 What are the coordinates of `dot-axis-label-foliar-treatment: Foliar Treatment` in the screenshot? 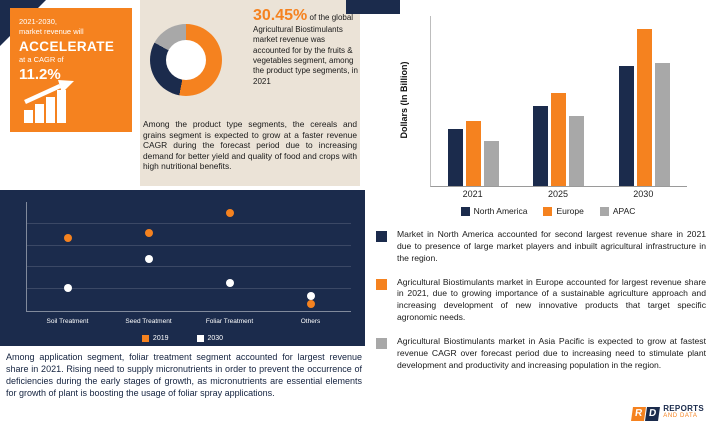 It's located at (229, 321).